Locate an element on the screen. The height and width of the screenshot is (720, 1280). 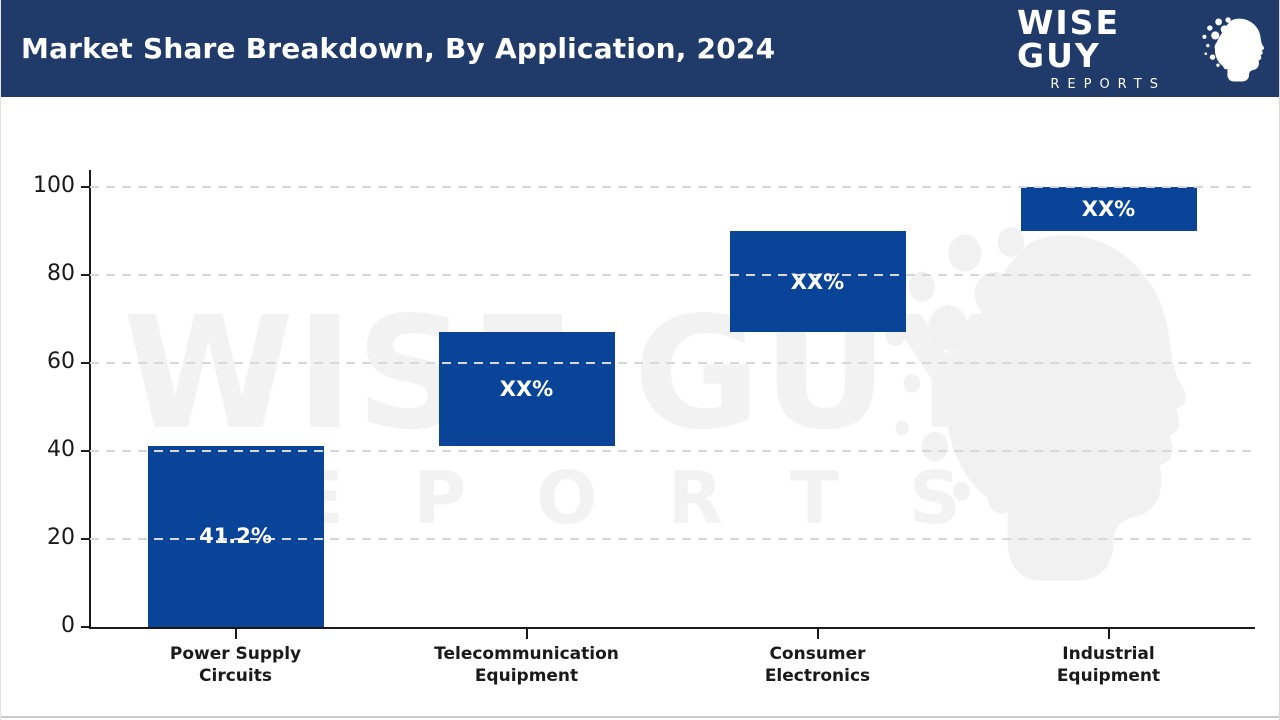
watermark-face-icon is located at coordinates (1035, 404).